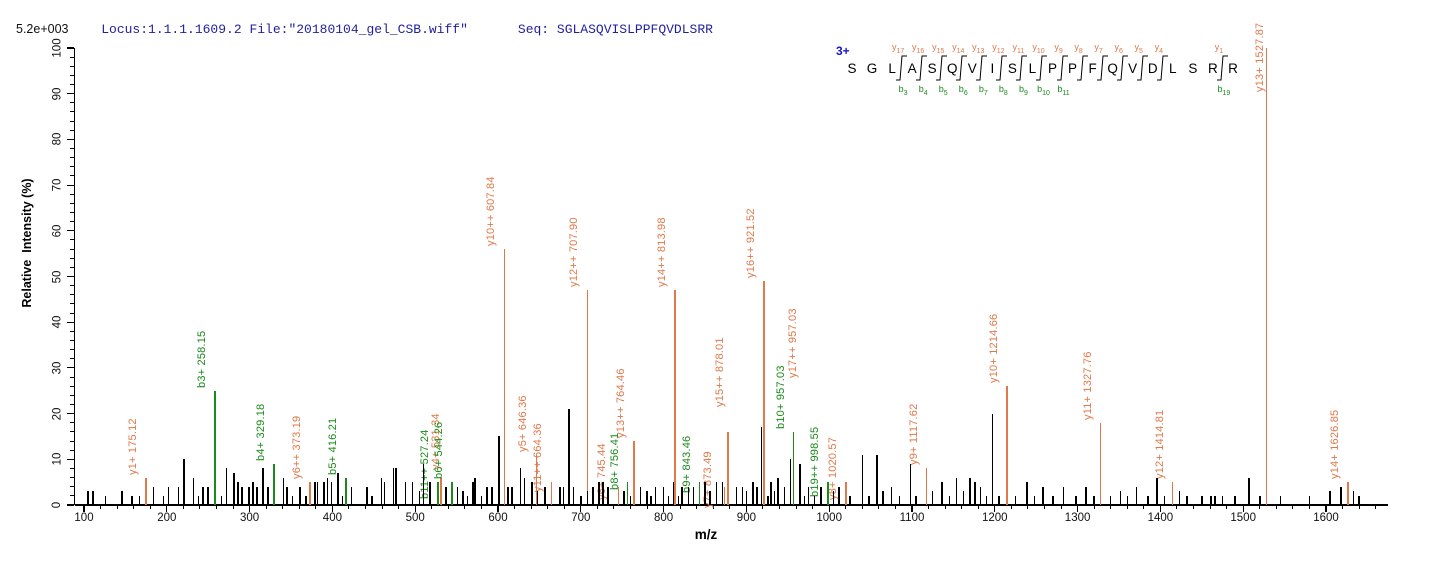 This screenshot has height=562, width=1436. What do you see at coordinates (274, 484) in the screenshot?
I see `b-ion-peak` at bounding box center [274, 484].